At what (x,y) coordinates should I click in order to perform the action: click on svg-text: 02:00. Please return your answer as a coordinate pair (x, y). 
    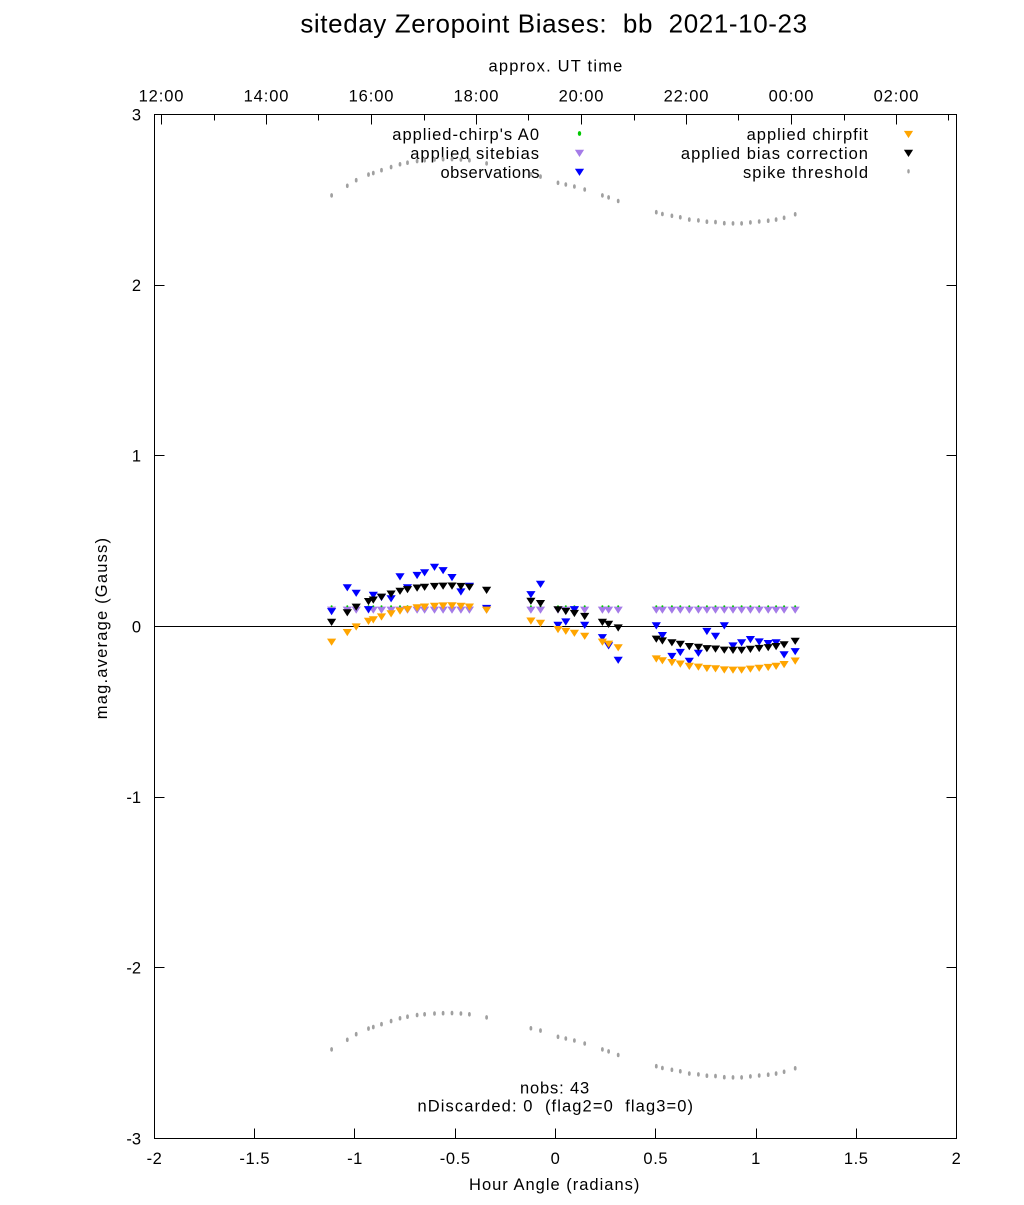
    Looking at the image, I should click on (897, 97).